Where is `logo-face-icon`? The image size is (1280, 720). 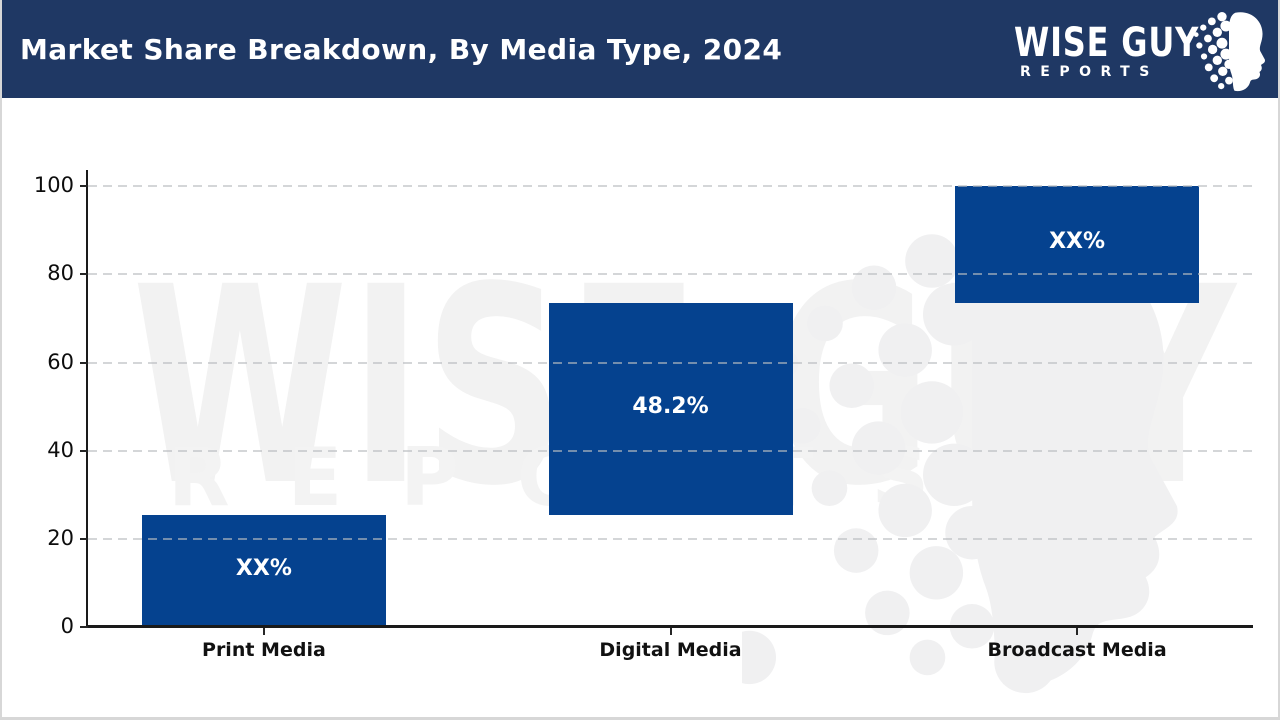 logo-face-icon is located at coordinates (1229, 52).